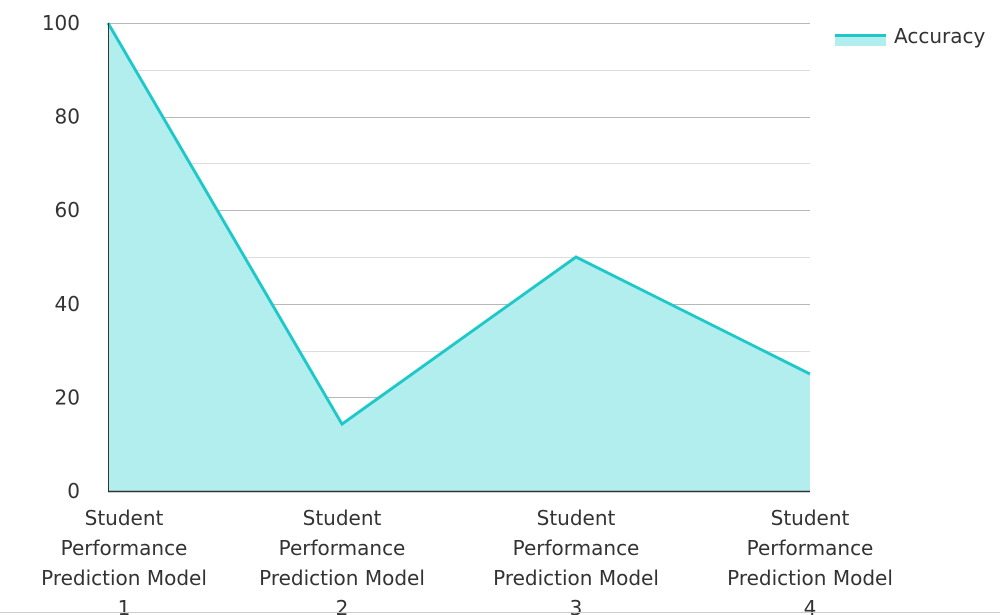 This screenshot has width=1000, height=615. What do you see at coordinates (860, 41) in the screenshot?
I see `legend-swatch-fill` at bounding box center [860, 41].